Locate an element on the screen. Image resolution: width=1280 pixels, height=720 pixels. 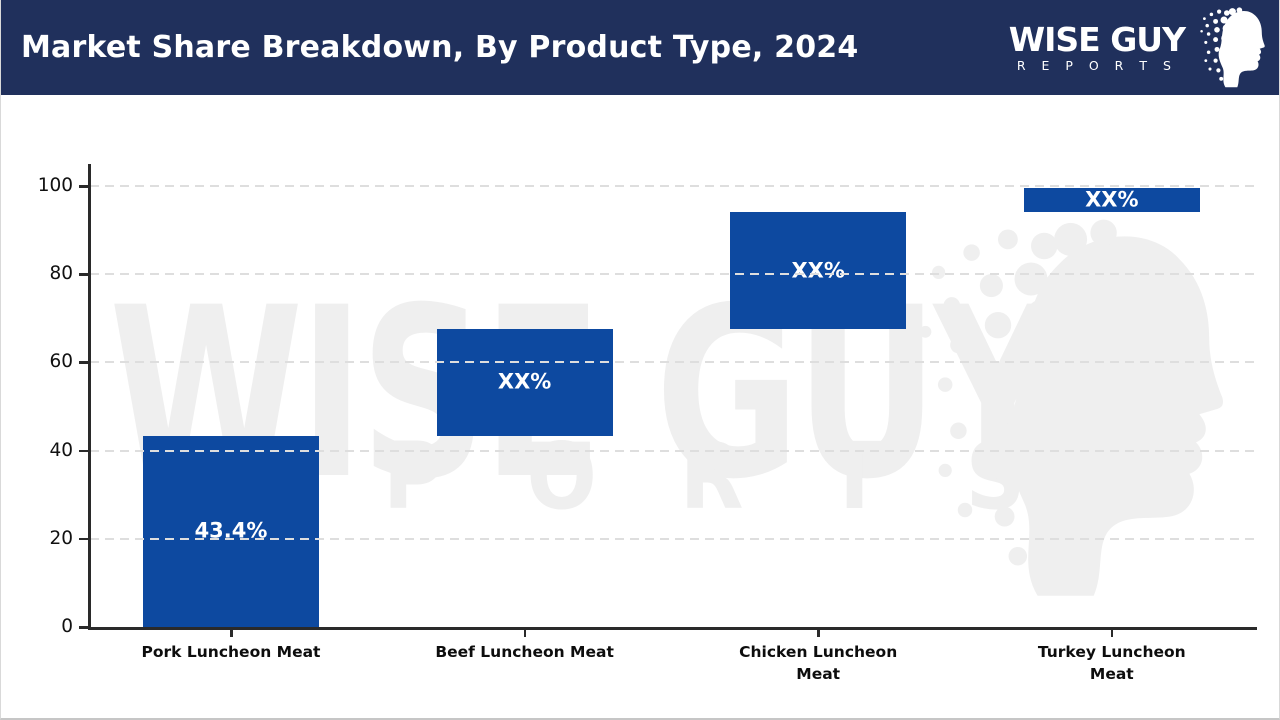
bar-chicken-luncheon-meat is located at coordinates (818, 271).